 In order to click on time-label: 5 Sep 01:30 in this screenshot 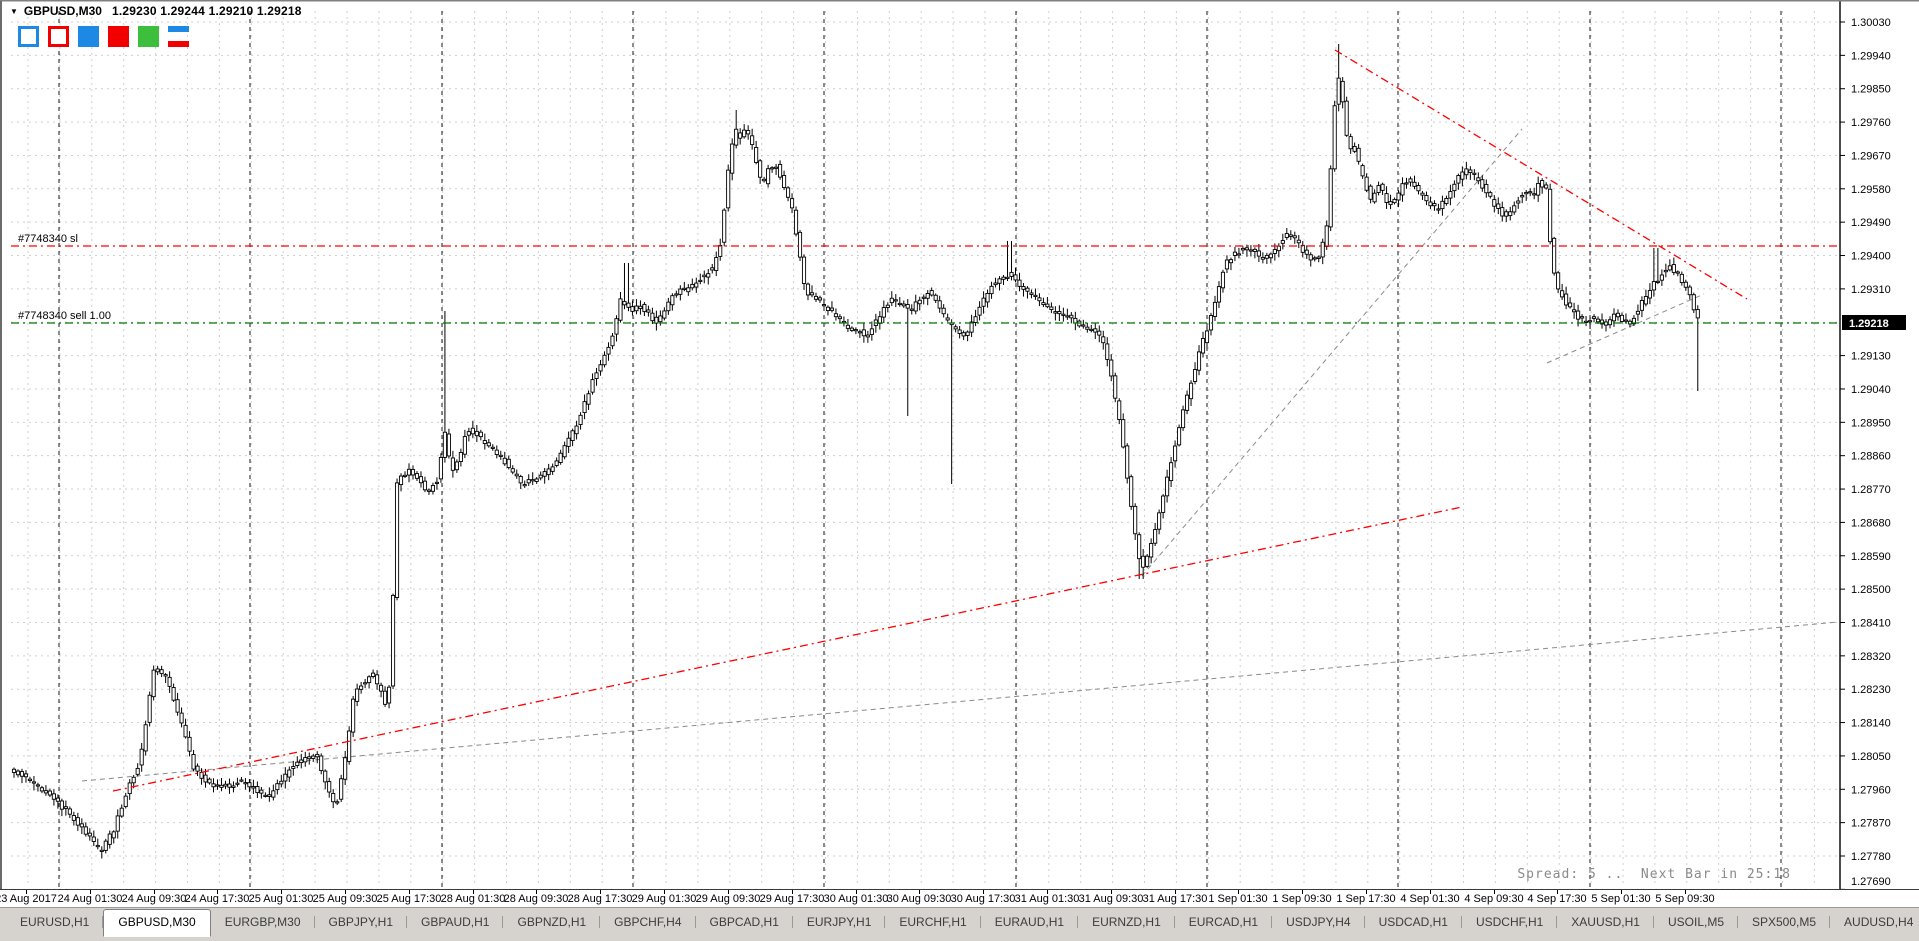, I will do `click(1621, 899)`.